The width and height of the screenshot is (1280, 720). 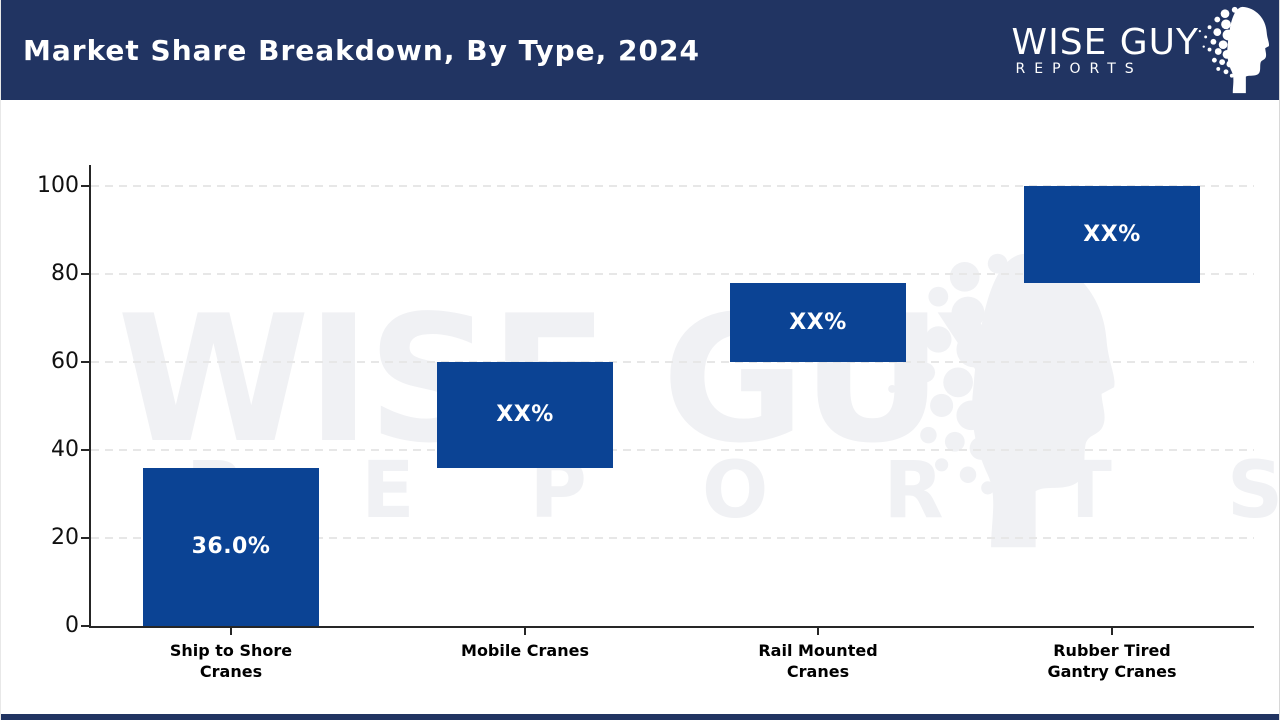 I want to click on x-axis-label: Rubber Tired Gantry Cranes, so click(x=1112, y=661).